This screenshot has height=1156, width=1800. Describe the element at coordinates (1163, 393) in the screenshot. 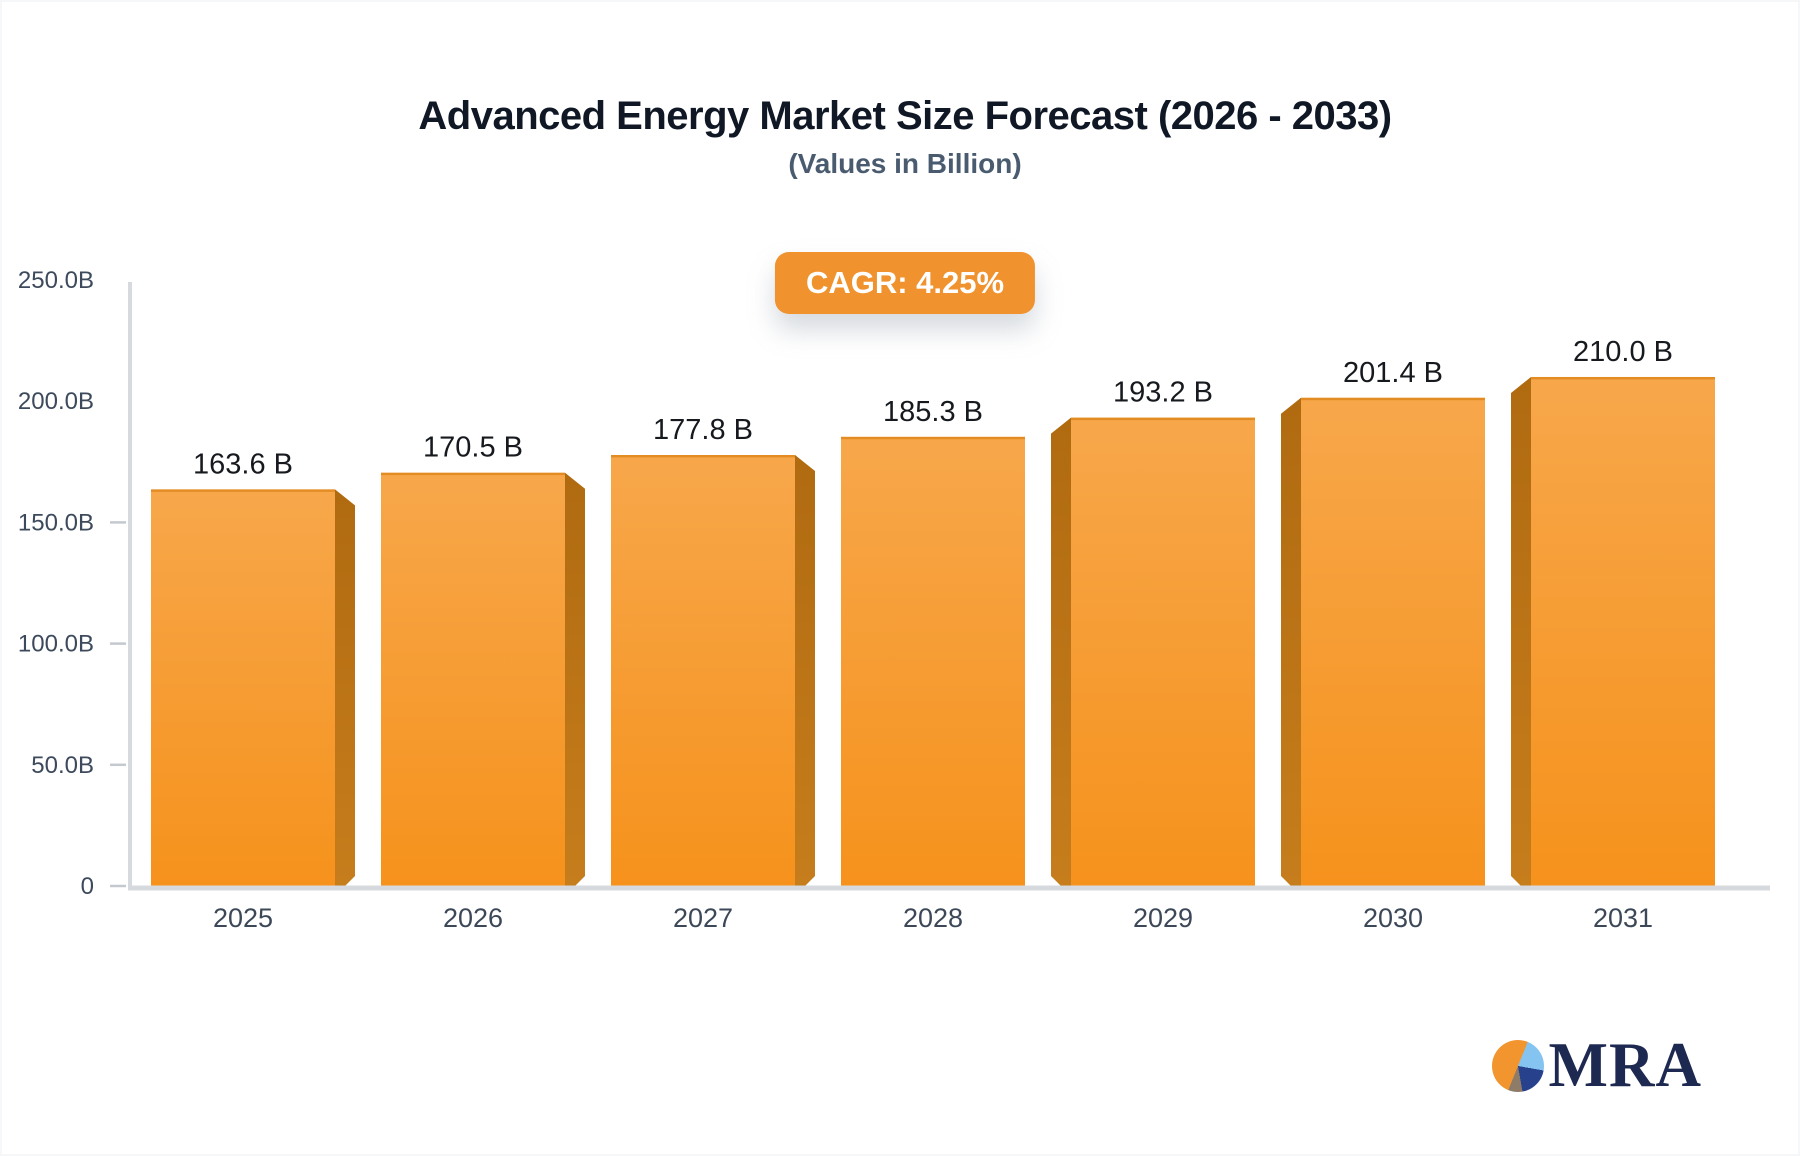

I see `bar-value-label: 193.2 B` at that location.